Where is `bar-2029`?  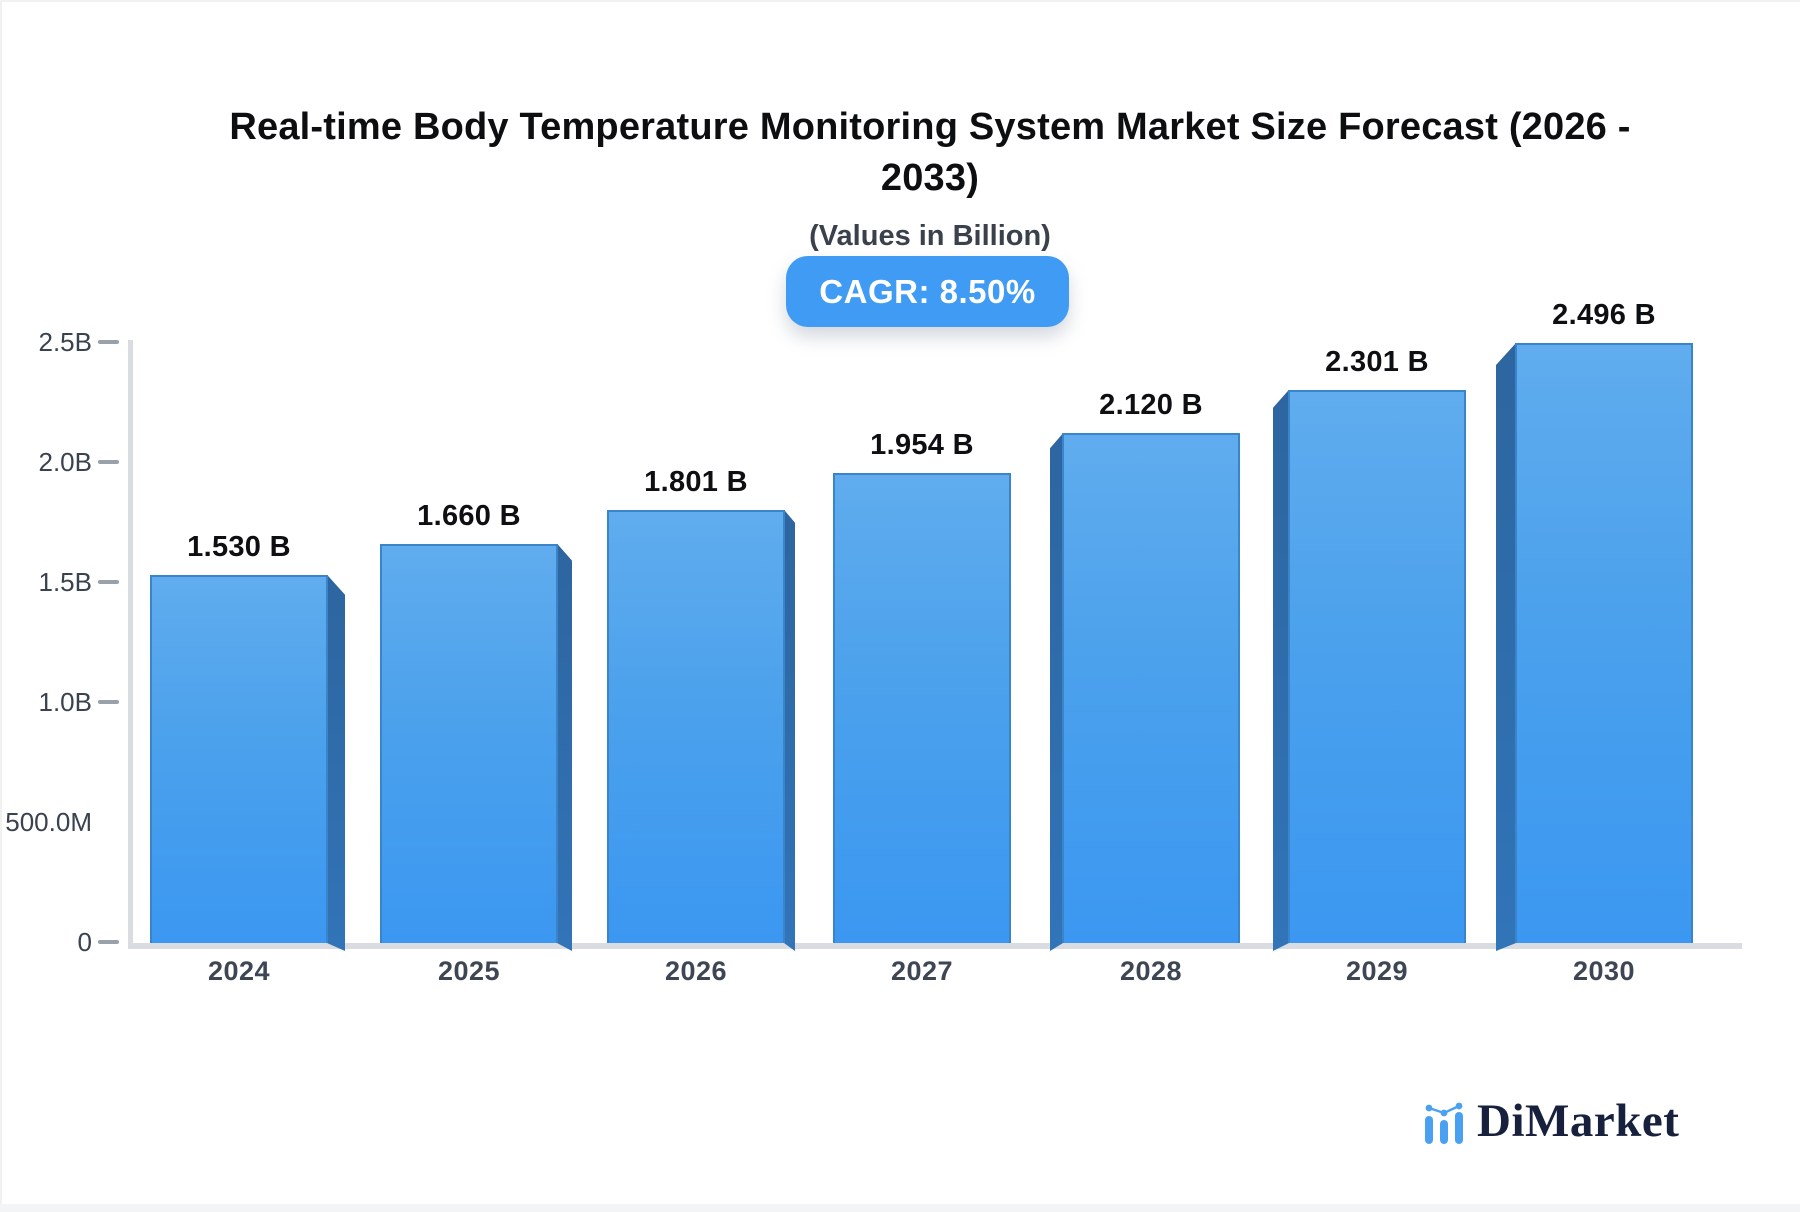
bar-2029 is located at coordinates (1377, 666).